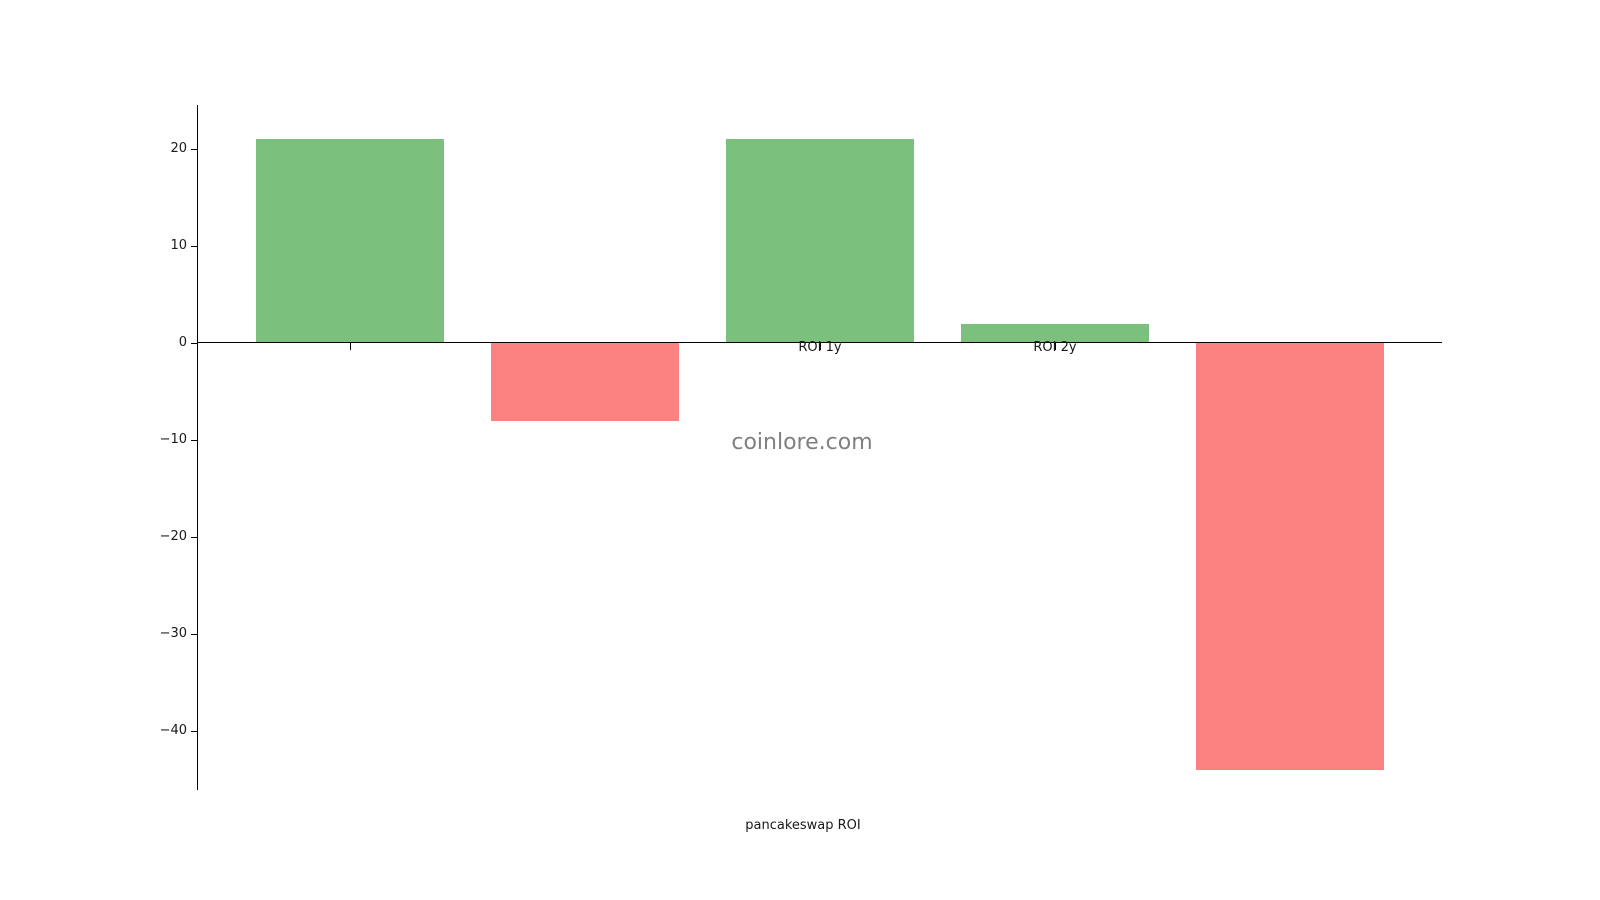  I want to click on y-axis-tick-label: 10, so click(178, 245).